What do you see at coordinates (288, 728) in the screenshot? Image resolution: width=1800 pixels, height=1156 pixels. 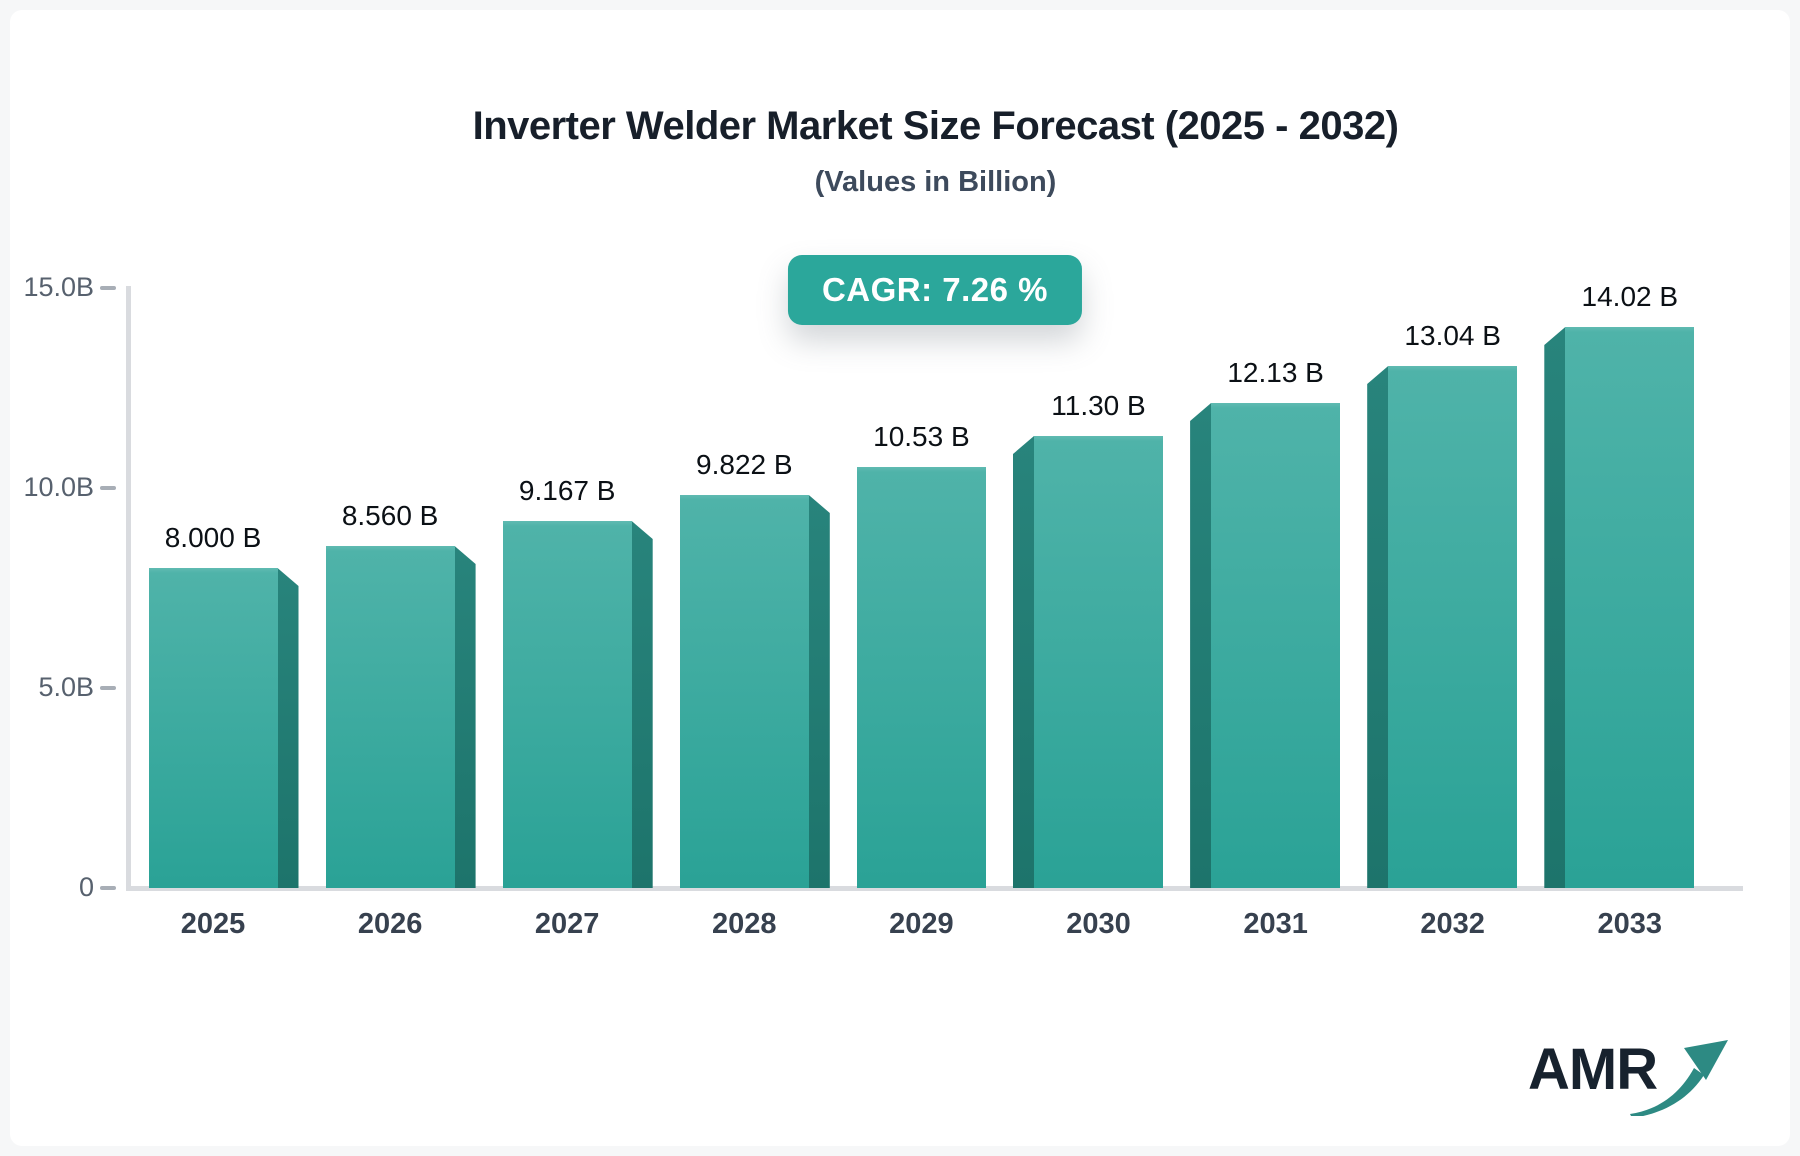 I see `bar-side-2025` at bounding box center [288, 728].